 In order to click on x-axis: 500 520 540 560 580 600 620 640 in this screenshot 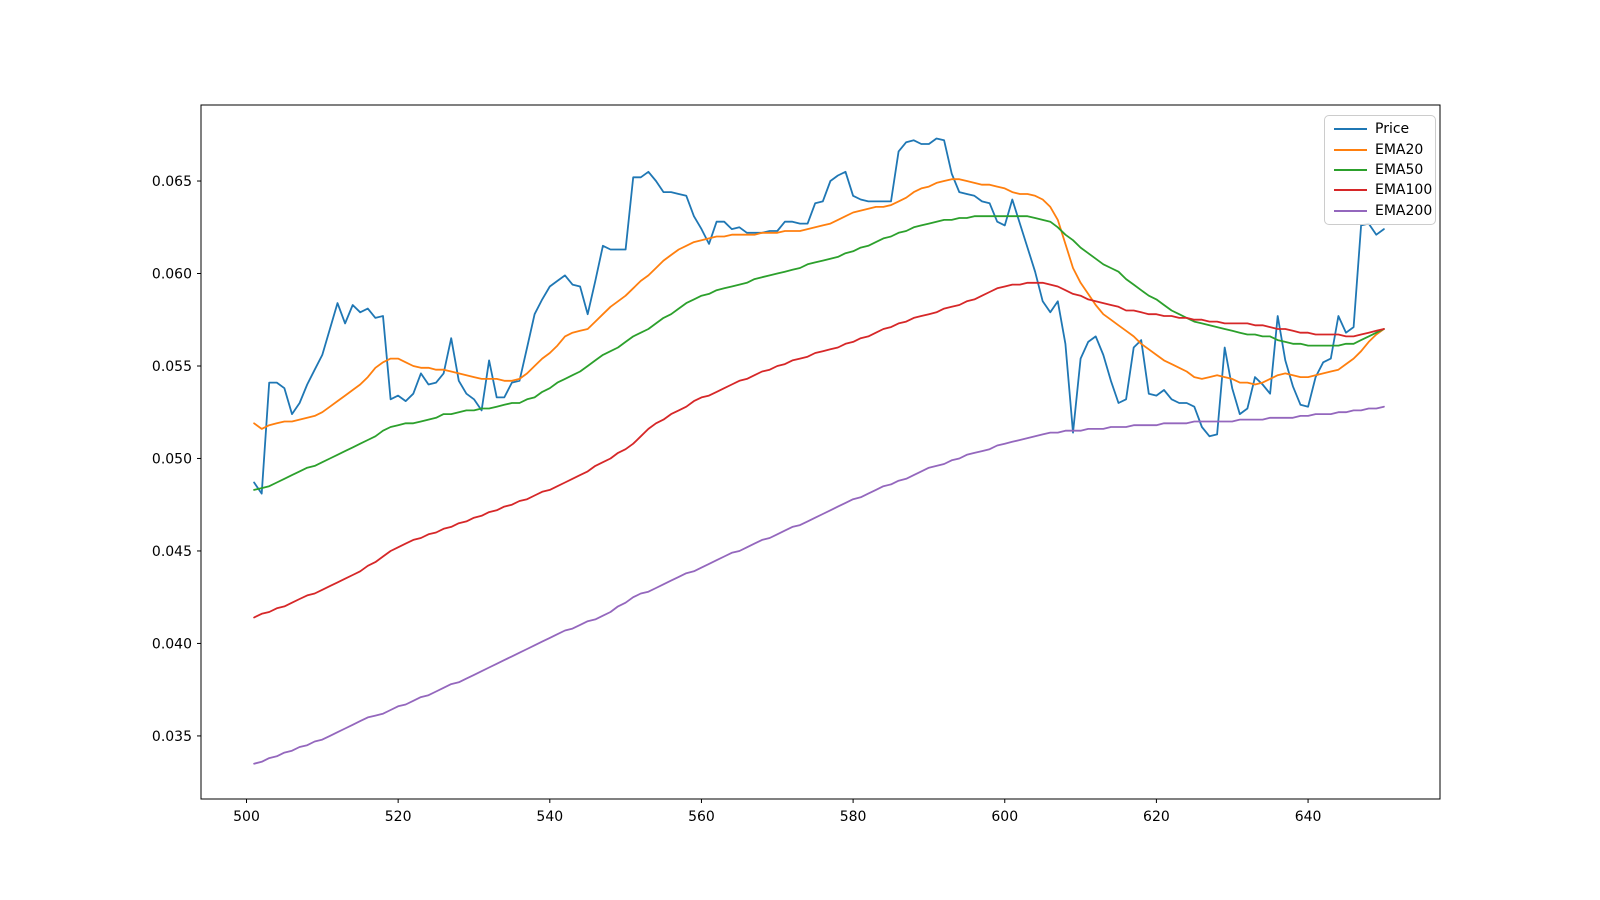, I will do `click(777, 812)`.